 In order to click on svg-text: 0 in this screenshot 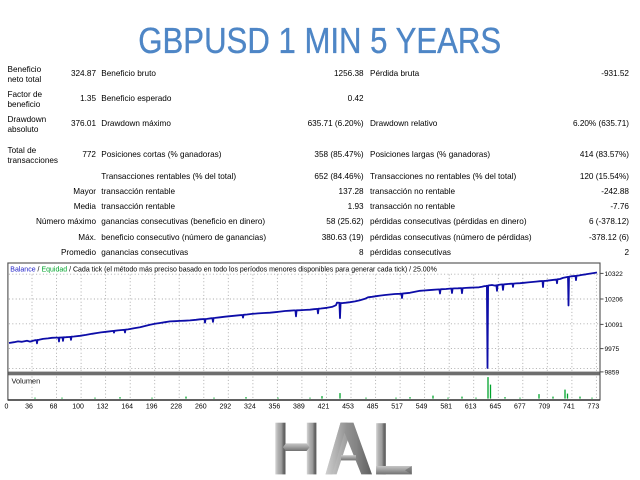, I will do `click(7, 406)`.